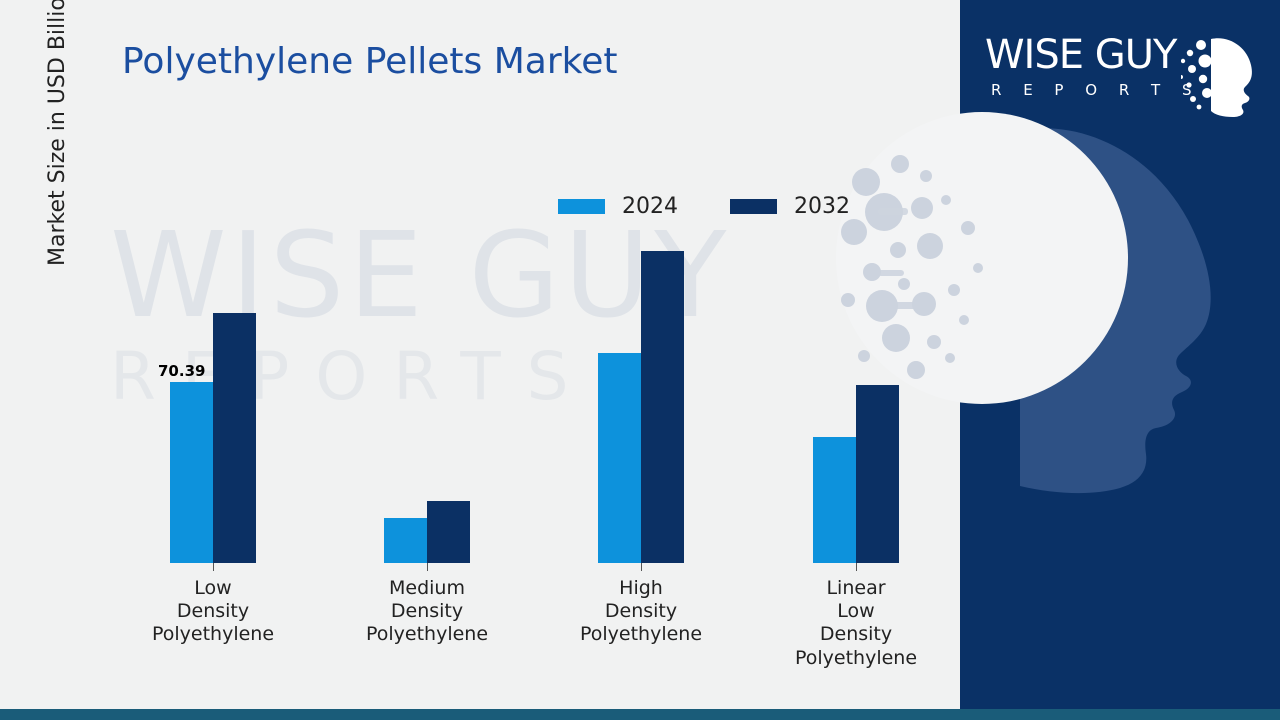 Image resolution: width=1280 pixels, height=720 pixels. I want to click on logo-head-icon, so click(1216, 77).